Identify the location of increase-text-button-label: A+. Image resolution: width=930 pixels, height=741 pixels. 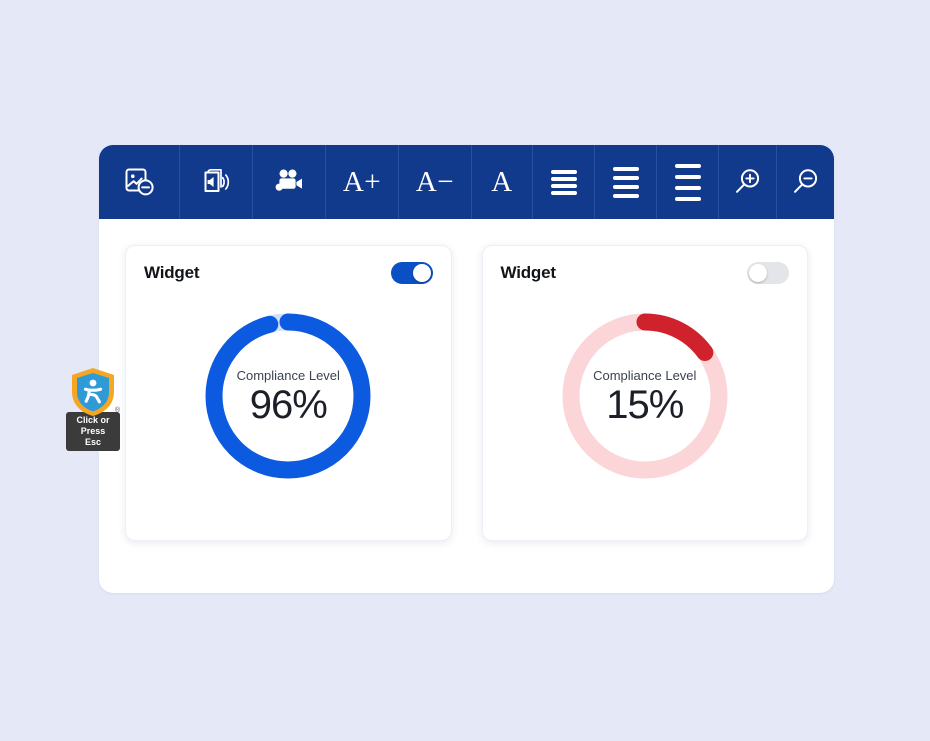
(362, 181).